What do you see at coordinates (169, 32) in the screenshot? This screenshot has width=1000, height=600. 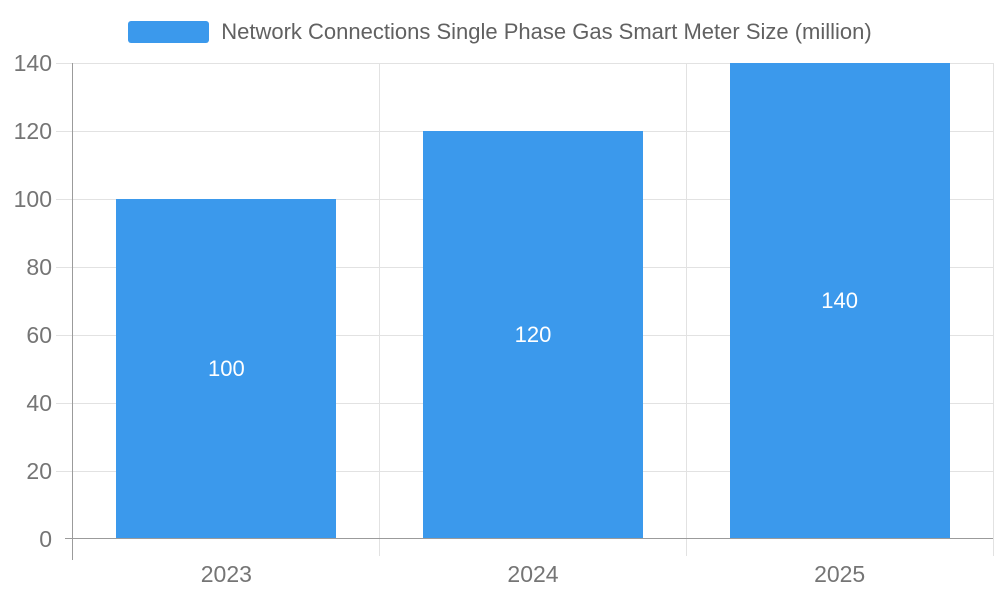 I see `legend-swatch-icon` at bounding box center [169, 32].